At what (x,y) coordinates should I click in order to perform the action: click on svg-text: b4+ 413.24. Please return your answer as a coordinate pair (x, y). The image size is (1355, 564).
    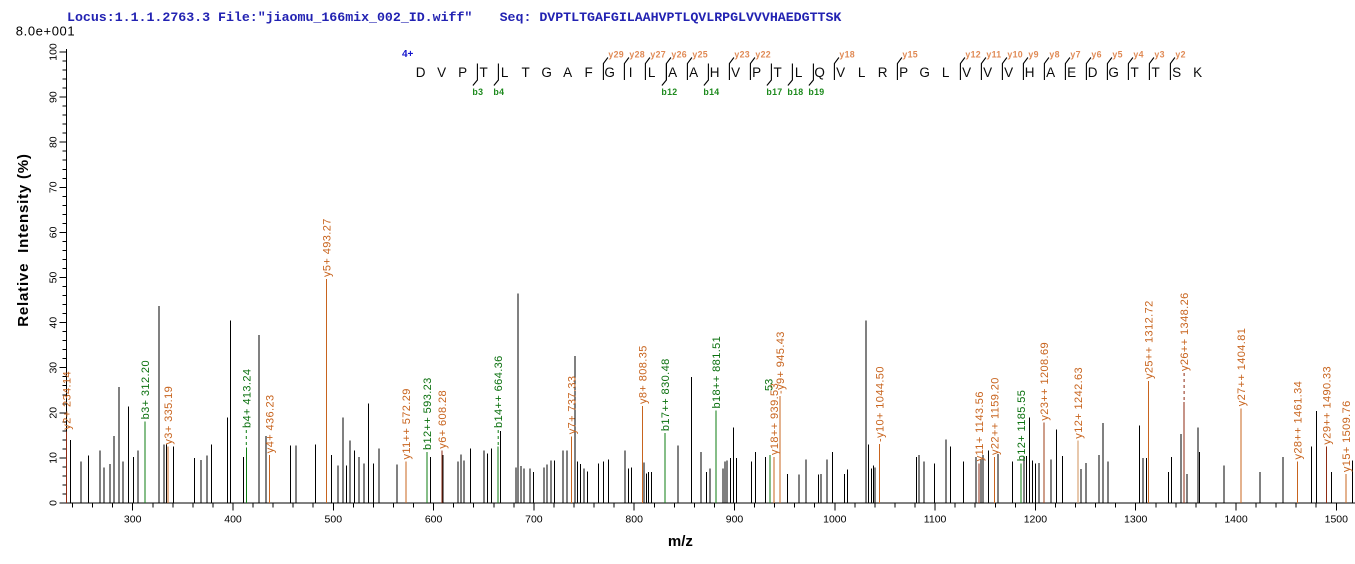
    Looking at the image, I should click on (247, 398).